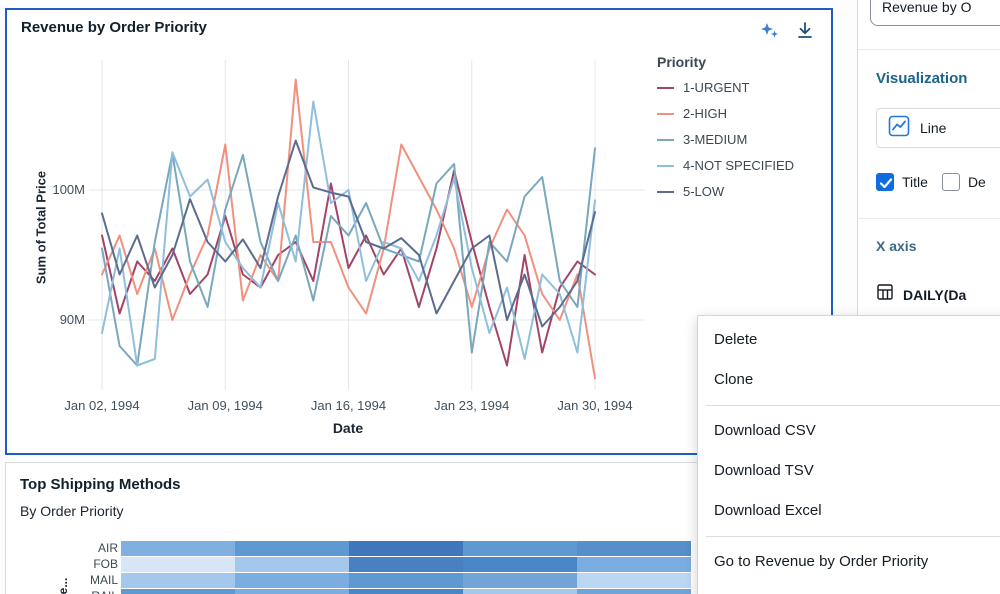 This screenshot has width=1000, height=594. What do you see at coordinates (725, 191) in the screenshot?
I see `legend-item: 5-LOW` at bounding box center [725, 191].